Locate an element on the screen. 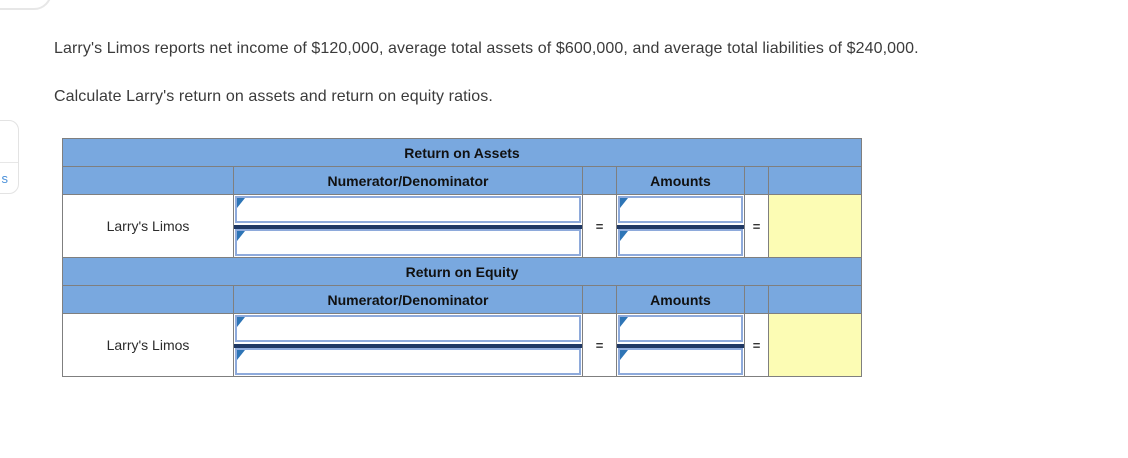 This screenshot has height=458, width=1128. roa-row-label: Larry's Limos is located at coordinates (148, 226).